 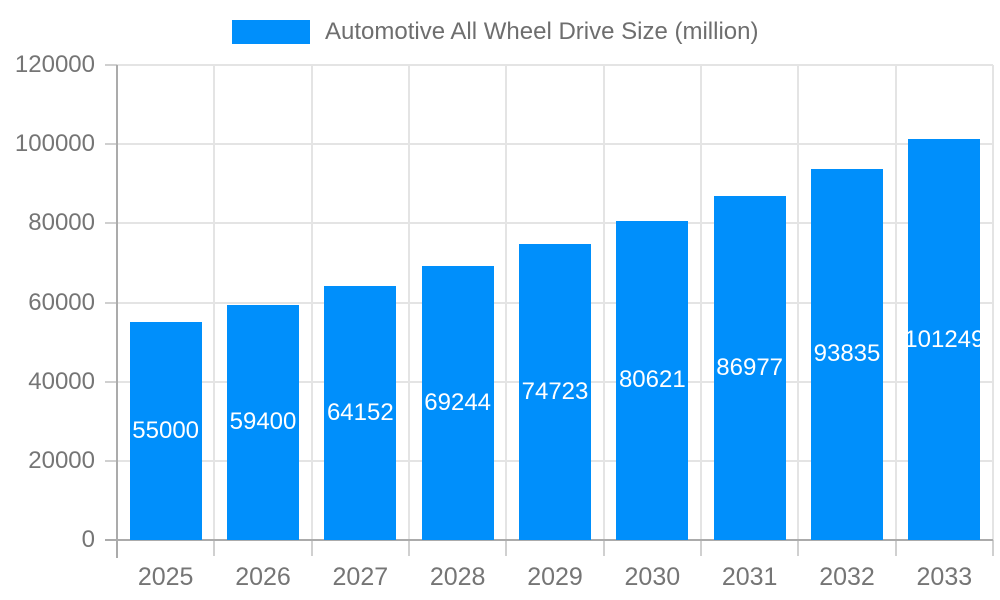 I want to click on bar: 80621, so click(x=652, y=380).